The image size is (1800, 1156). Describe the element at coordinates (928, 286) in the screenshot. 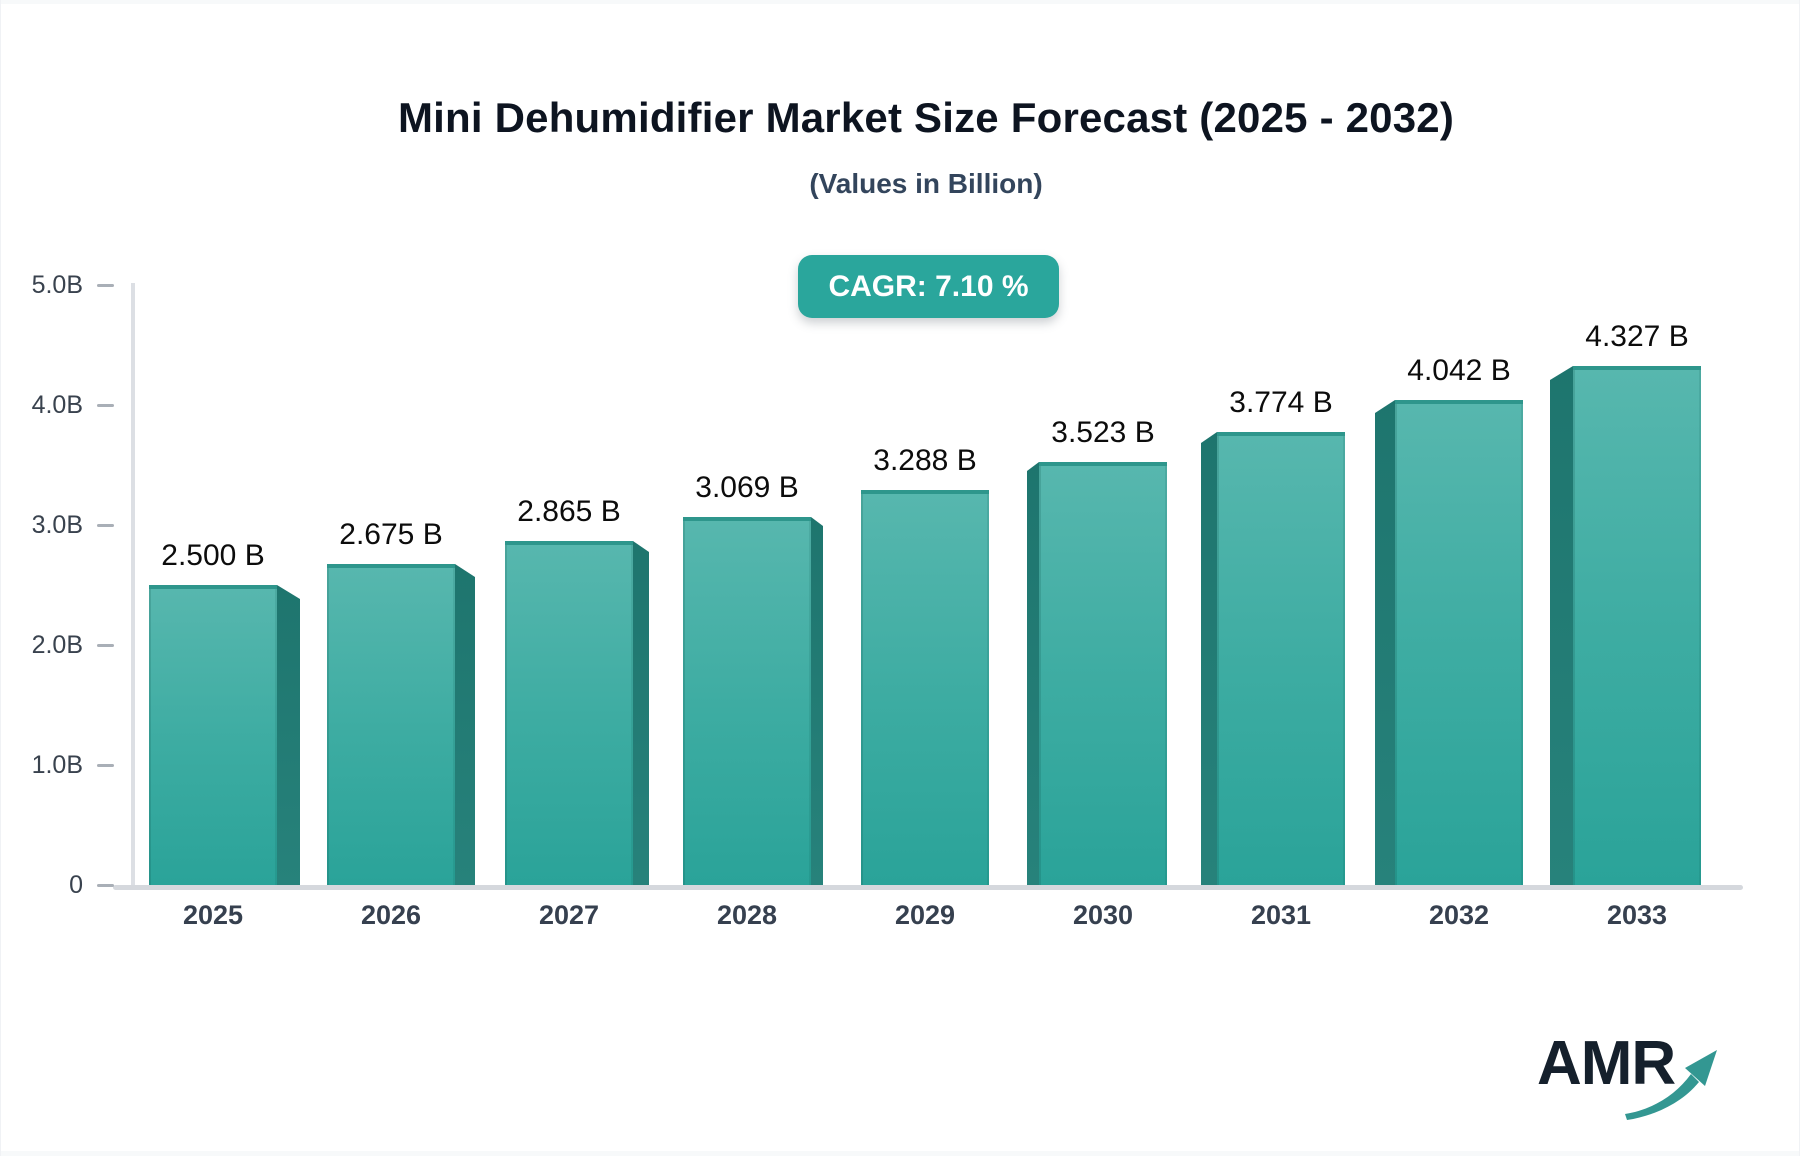

I see `cagr-badge: CAGR: 7.10 %` at that location.